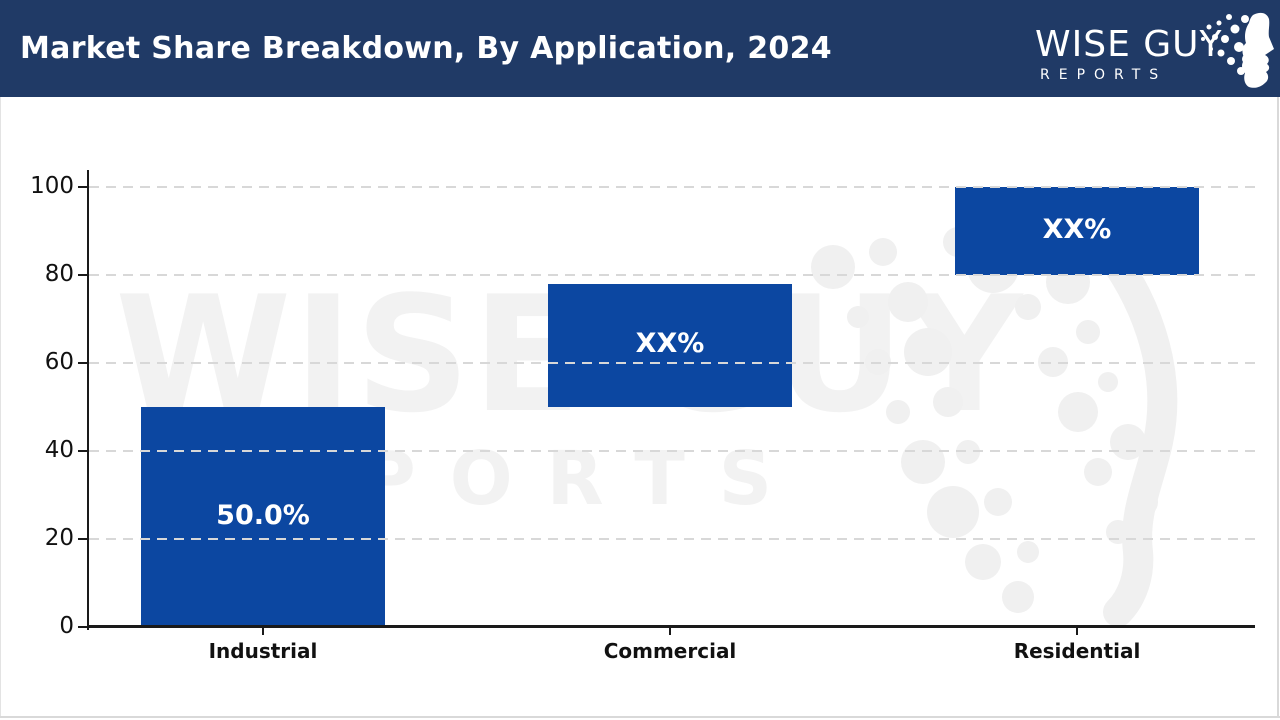 The height and width of the screenshot is (720, 1280). What do you see at coordinates (59, 450) in the screenshot?
I see `y-tick-label-40: 40` at bounding box center [59, 450].